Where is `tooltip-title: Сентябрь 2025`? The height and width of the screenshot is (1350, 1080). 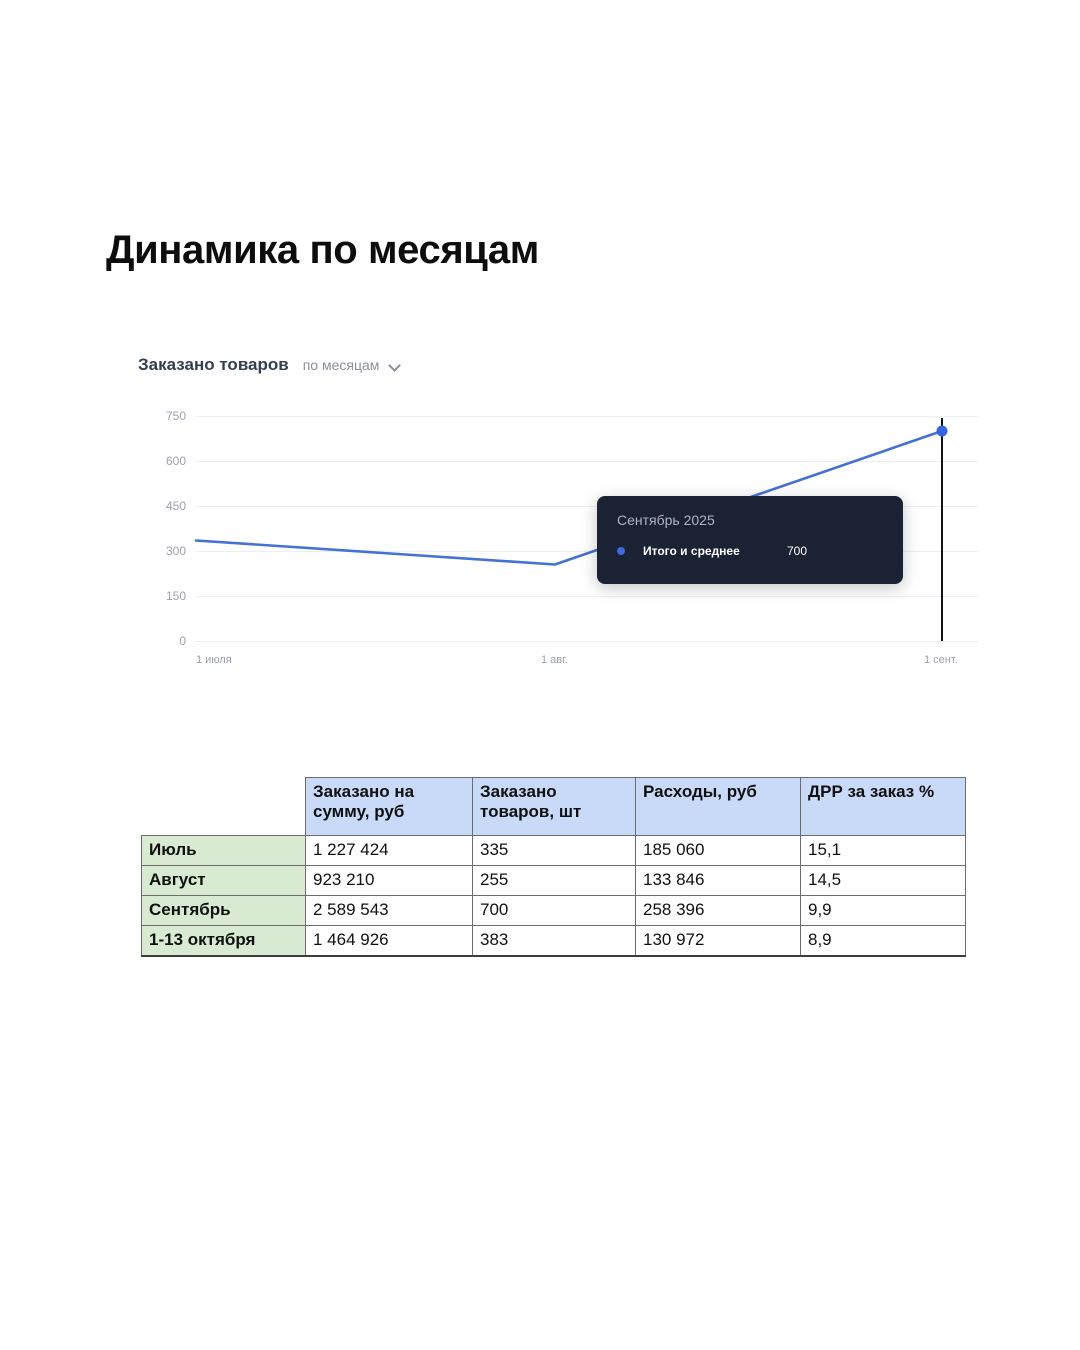
tooltip-title: Сентябрь 2025 is located at coordinates (666, 520).